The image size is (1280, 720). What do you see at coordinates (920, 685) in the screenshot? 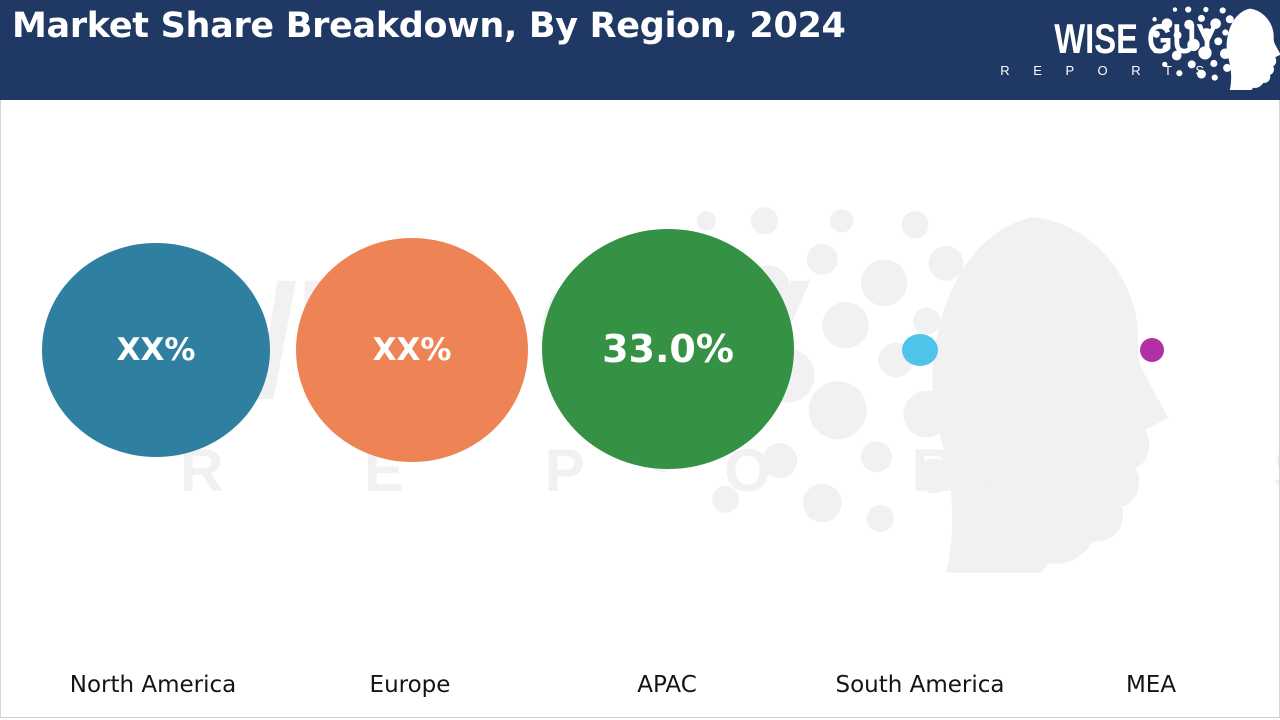
I see `category-label-south-america: South America` at bounding box center [920, 685].